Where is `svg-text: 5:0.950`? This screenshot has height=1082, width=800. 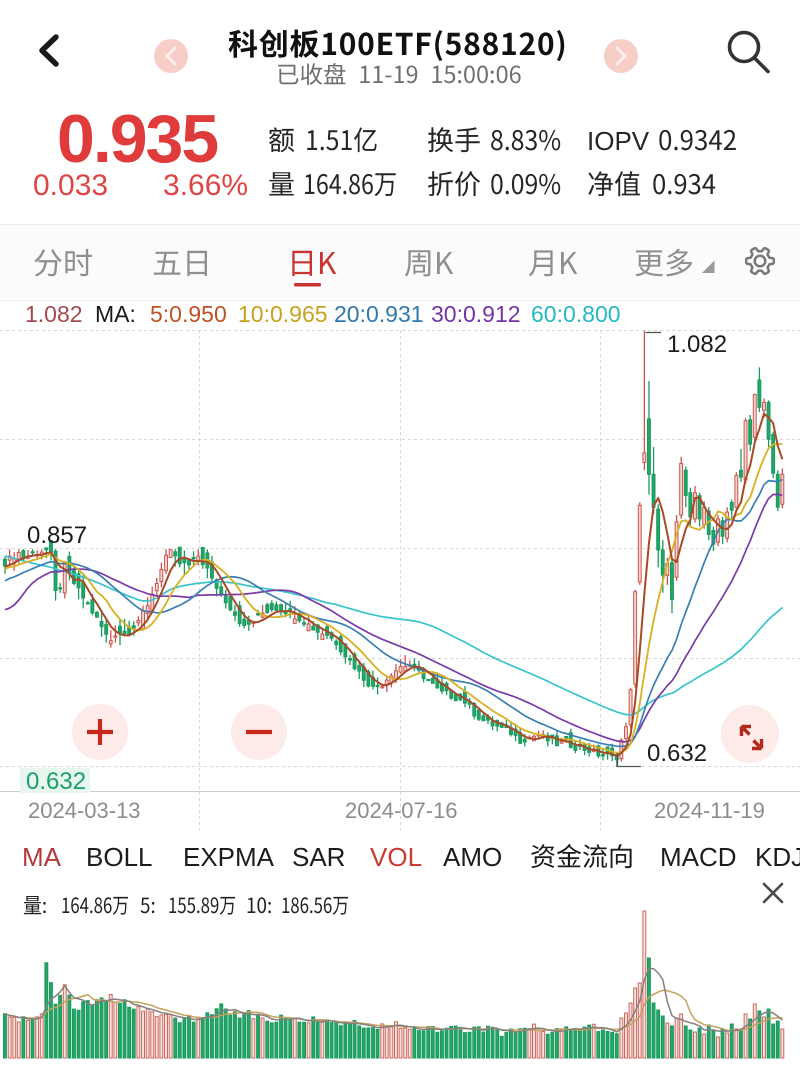 svg-text: 5:0.950 is located at coordinates (188, 314).